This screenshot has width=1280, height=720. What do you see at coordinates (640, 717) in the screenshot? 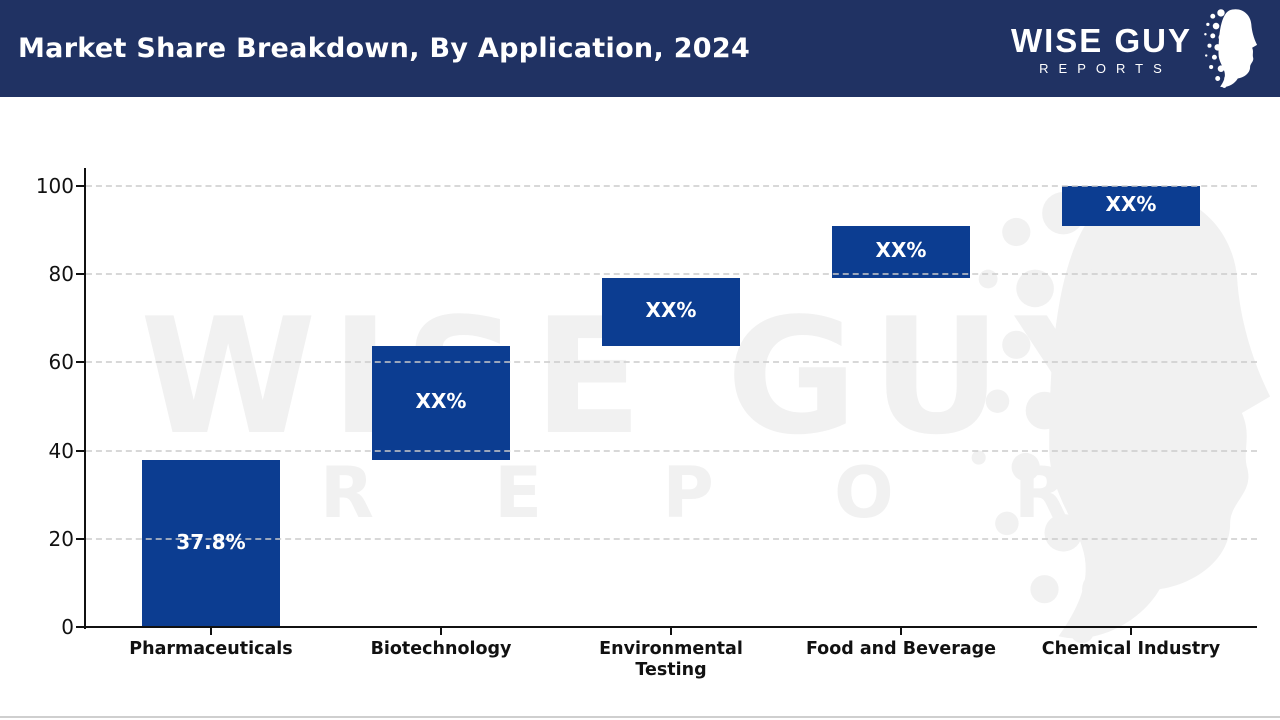
I see `bottom-border-line` at bounding box center [640, 717].